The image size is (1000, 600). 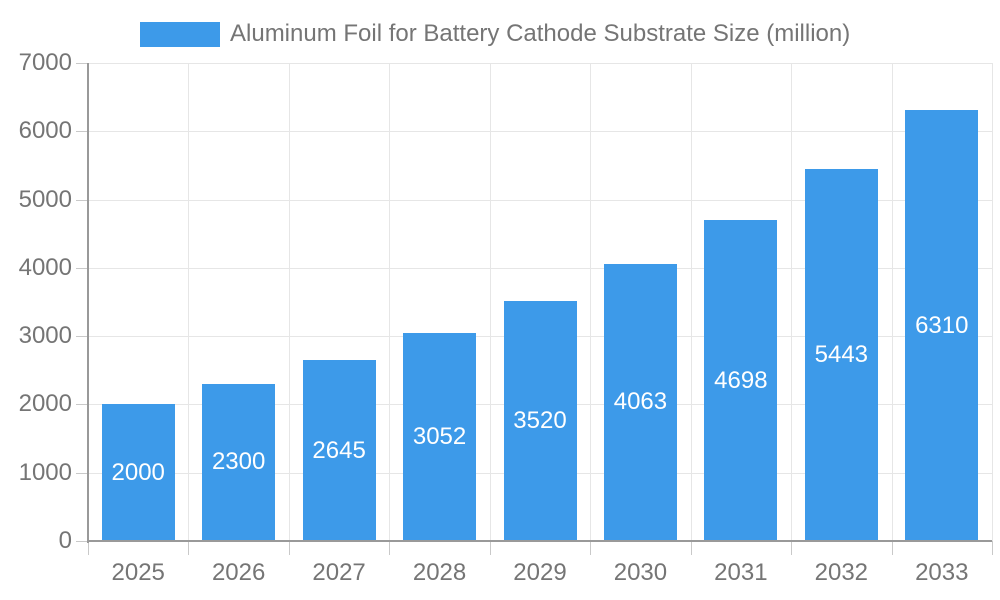 What do you see at coordinates (339, 572) in the screenshot?
I see `x-axis-label: 2027` at bounding box center [339, 572].